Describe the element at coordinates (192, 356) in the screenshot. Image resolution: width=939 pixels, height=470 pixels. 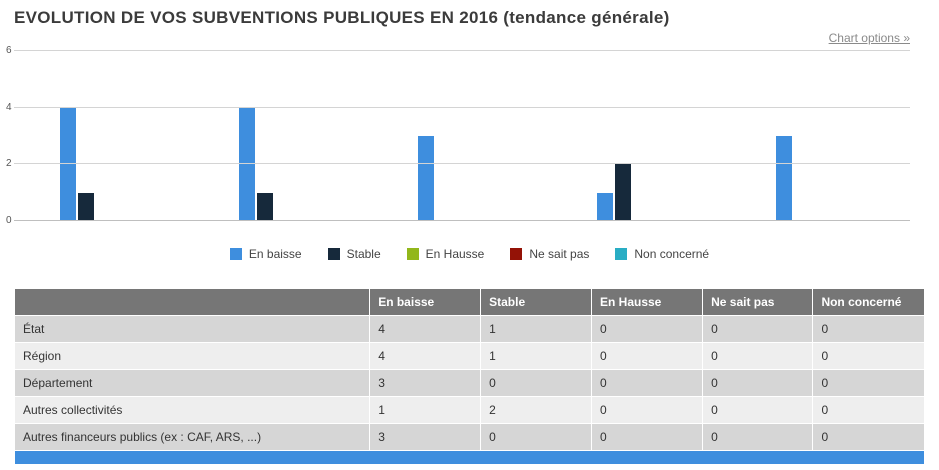
I see `row-label-cell: Région` at that location.